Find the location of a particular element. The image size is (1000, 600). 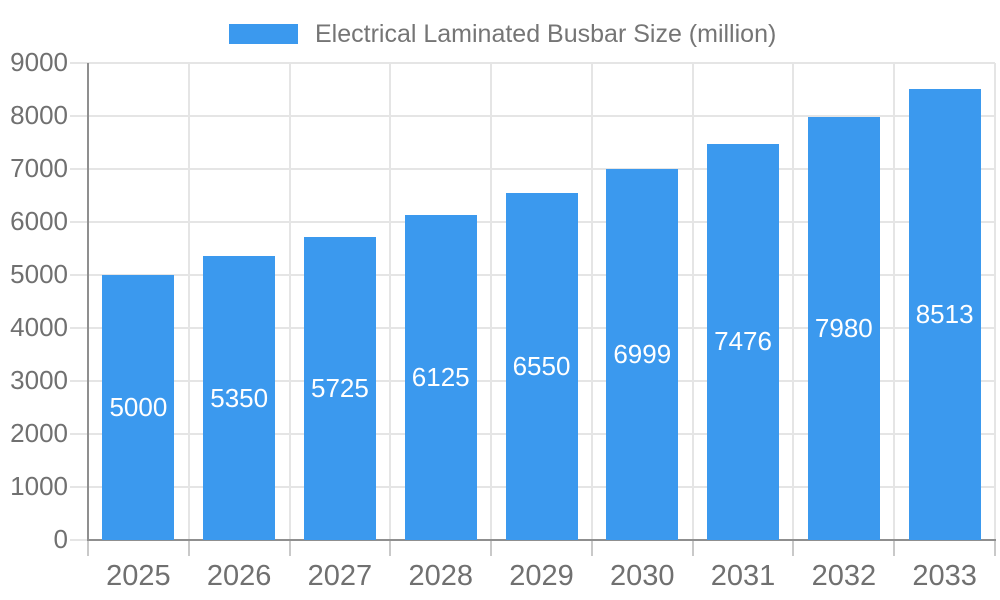

bar-2031: 7476 is located at coordinates (743, 341).